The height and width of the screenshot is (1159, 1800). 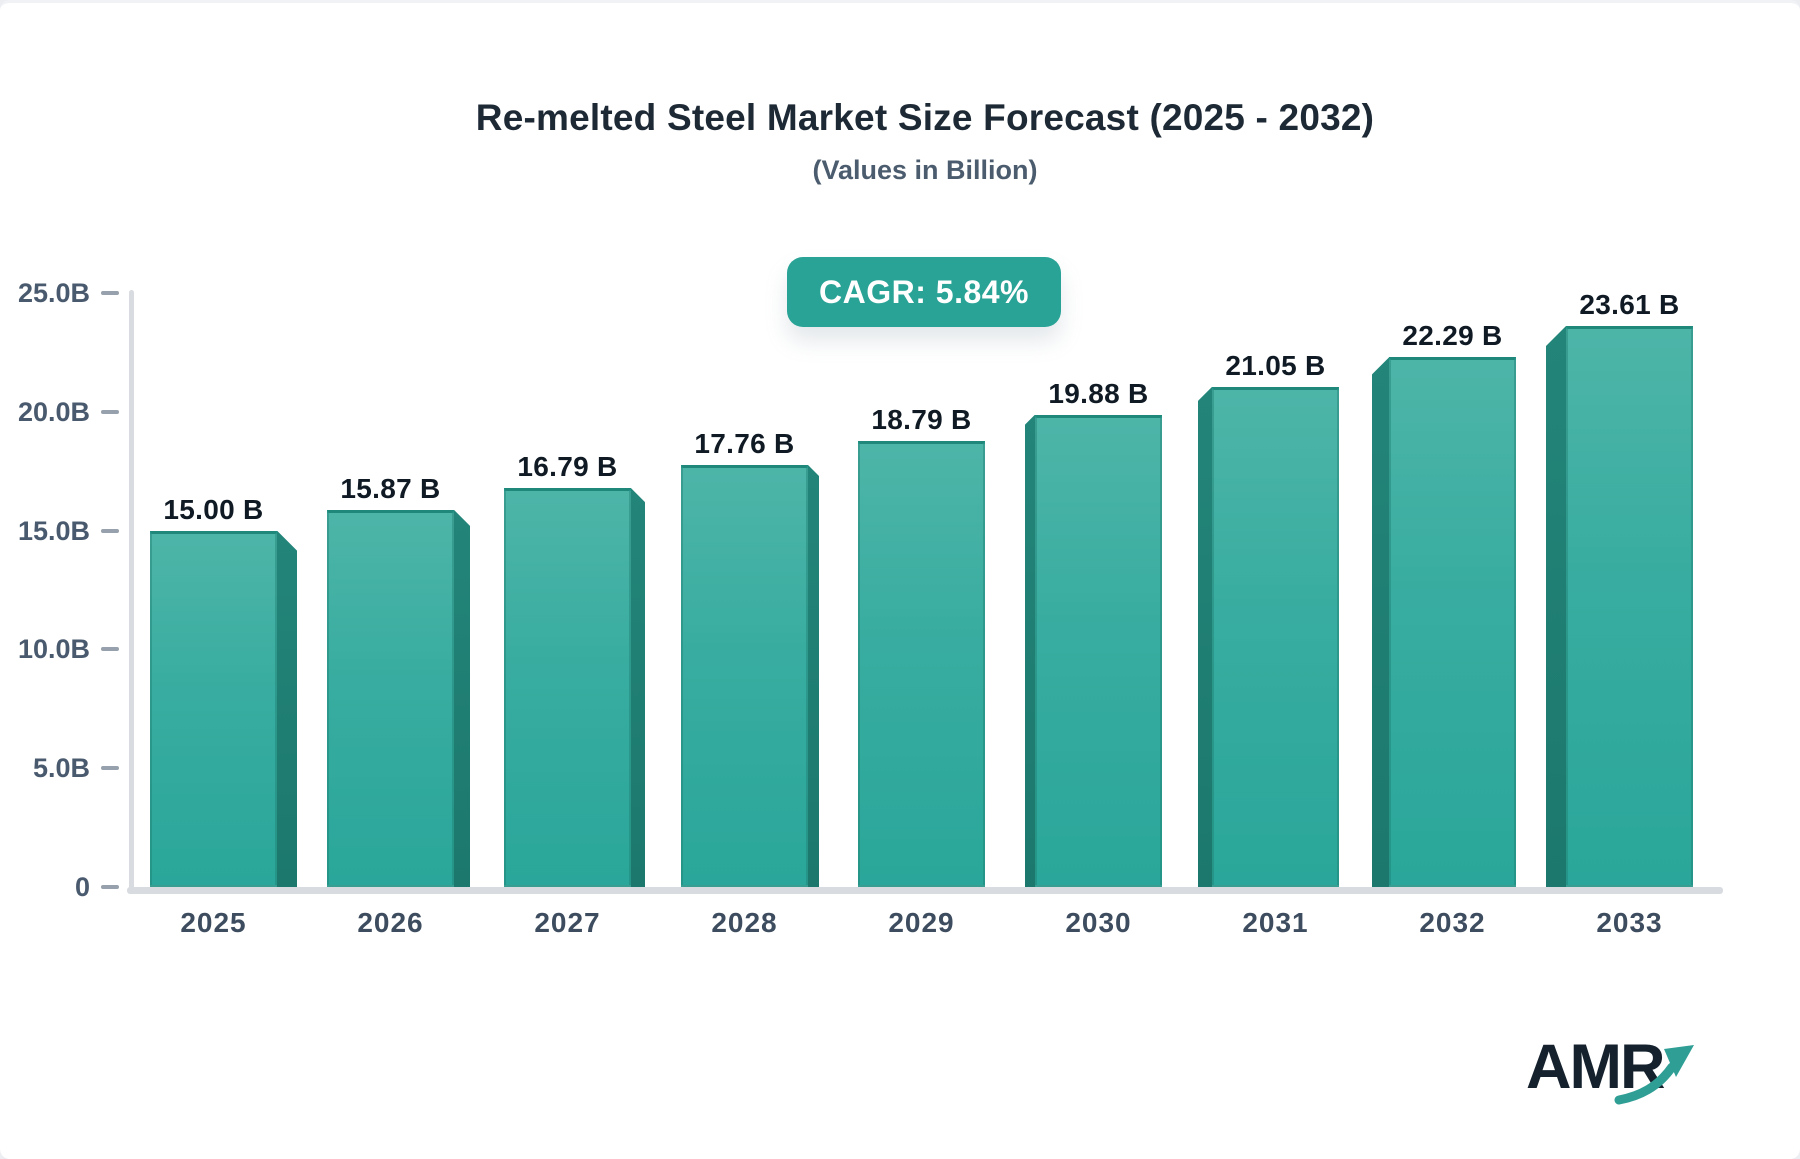 What do you see at coordinates (1275, 365) in the screenshot?
I see `bar-value-2031: 21.05 B` at bounding box center [1275, 365].